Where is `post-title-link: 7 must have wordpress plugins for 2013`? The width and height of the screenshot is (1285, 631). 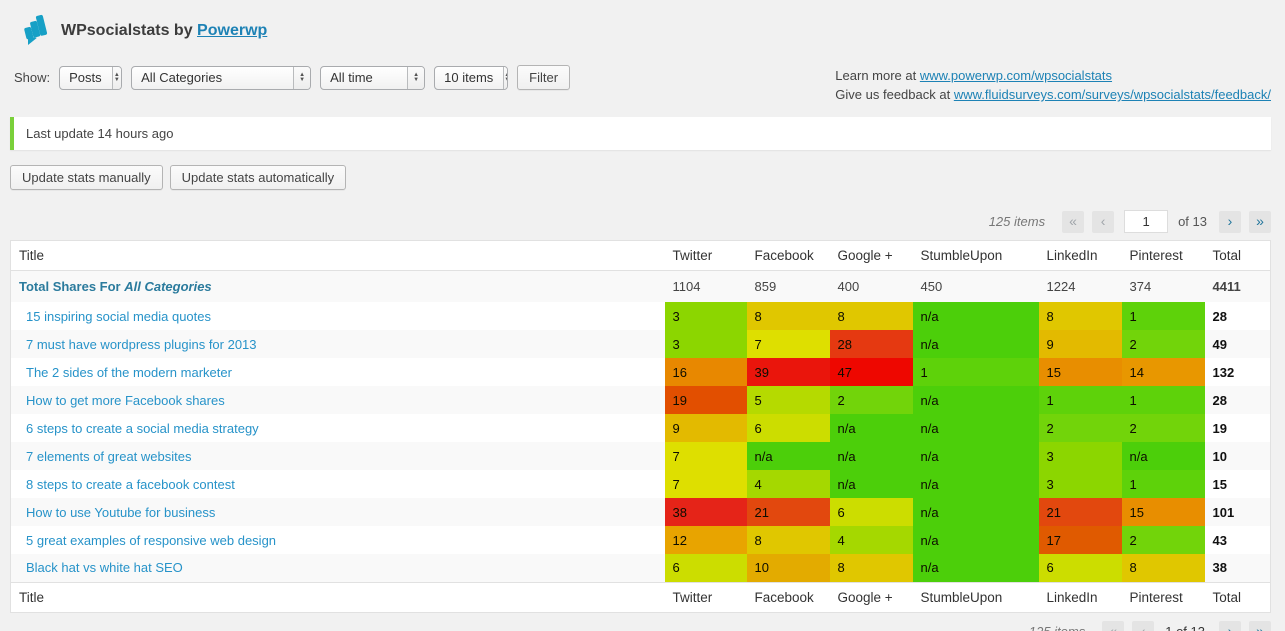
post-title-link: 7 must have wordpress plugins for 2013 is located at coordinates (141, 344).